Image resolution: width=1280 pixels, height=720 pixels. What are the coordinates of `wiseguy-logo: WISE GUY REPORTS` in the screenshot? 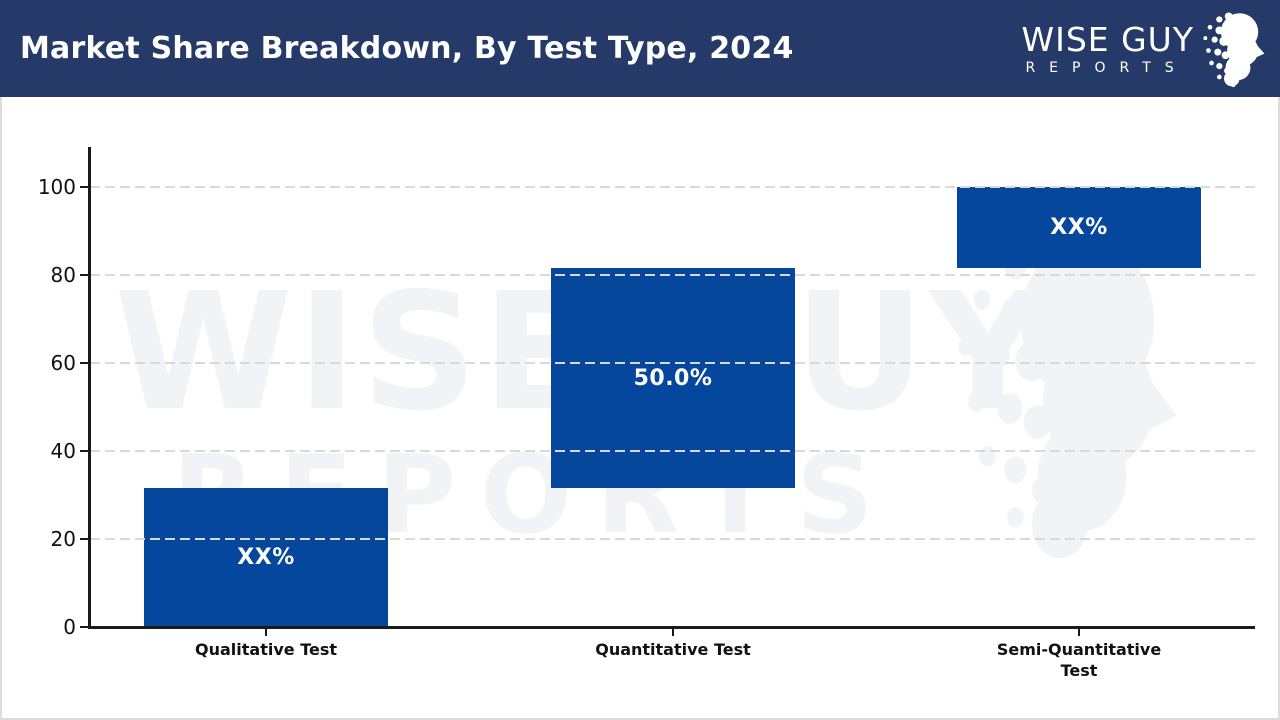 It's located at (1143, 49).